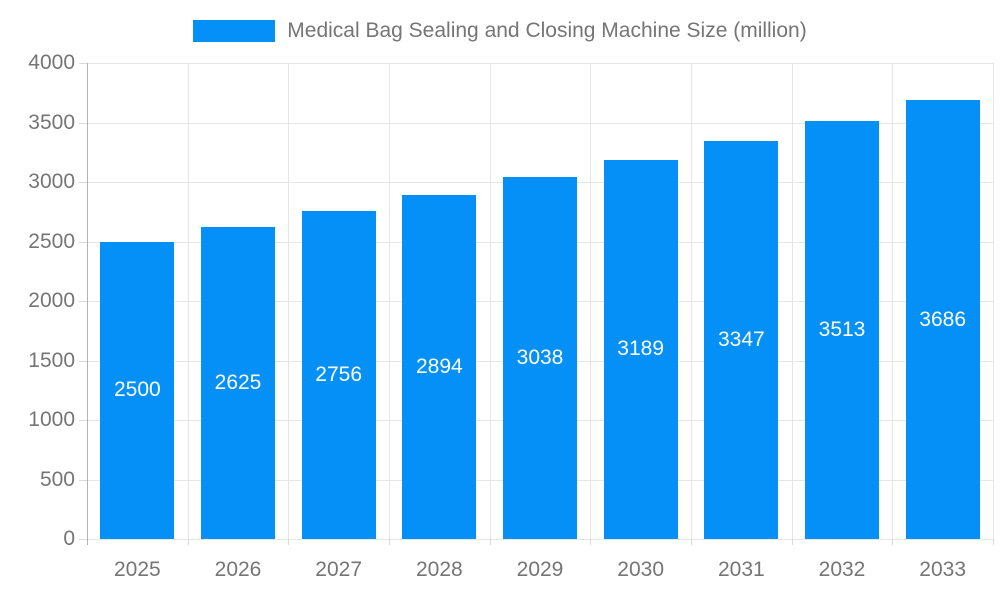 Image resolution: width=1000 pixels, height=600 pixels. I want to click on bar-2027, so click(338, 375).